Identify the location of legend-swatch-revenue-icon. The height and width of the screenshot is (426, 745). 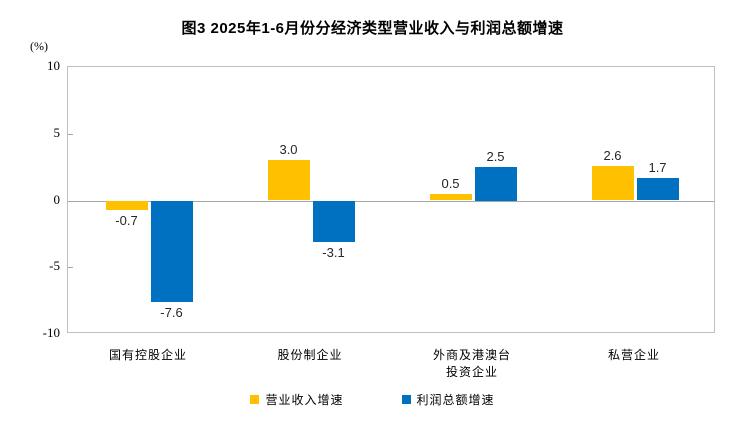
(255, 399).